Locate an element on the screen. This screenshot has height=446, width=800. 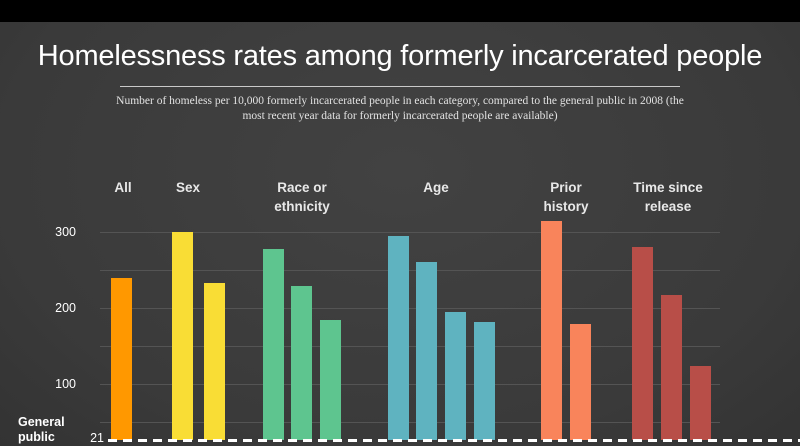
group-label-sex-line1: Sex is located at coordinates (188, 187).